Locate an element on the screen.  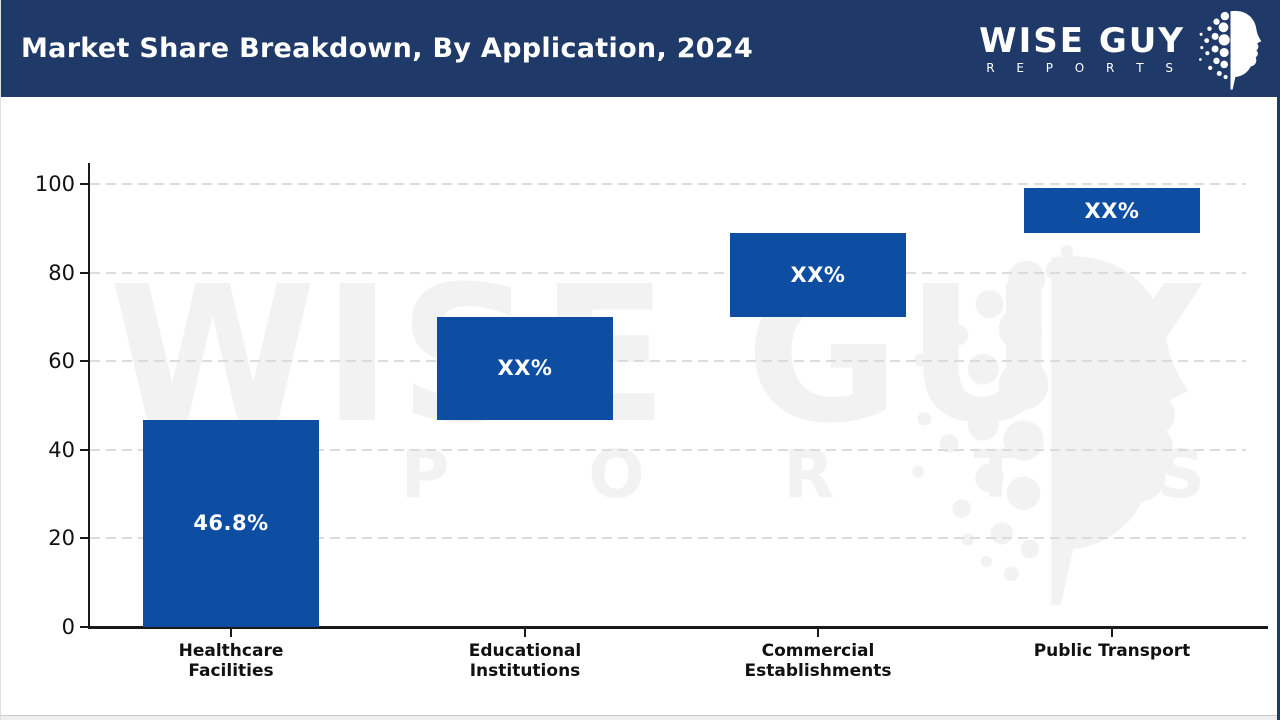
x-tick-healthcare-facilities is located at coordinates (231, 633).